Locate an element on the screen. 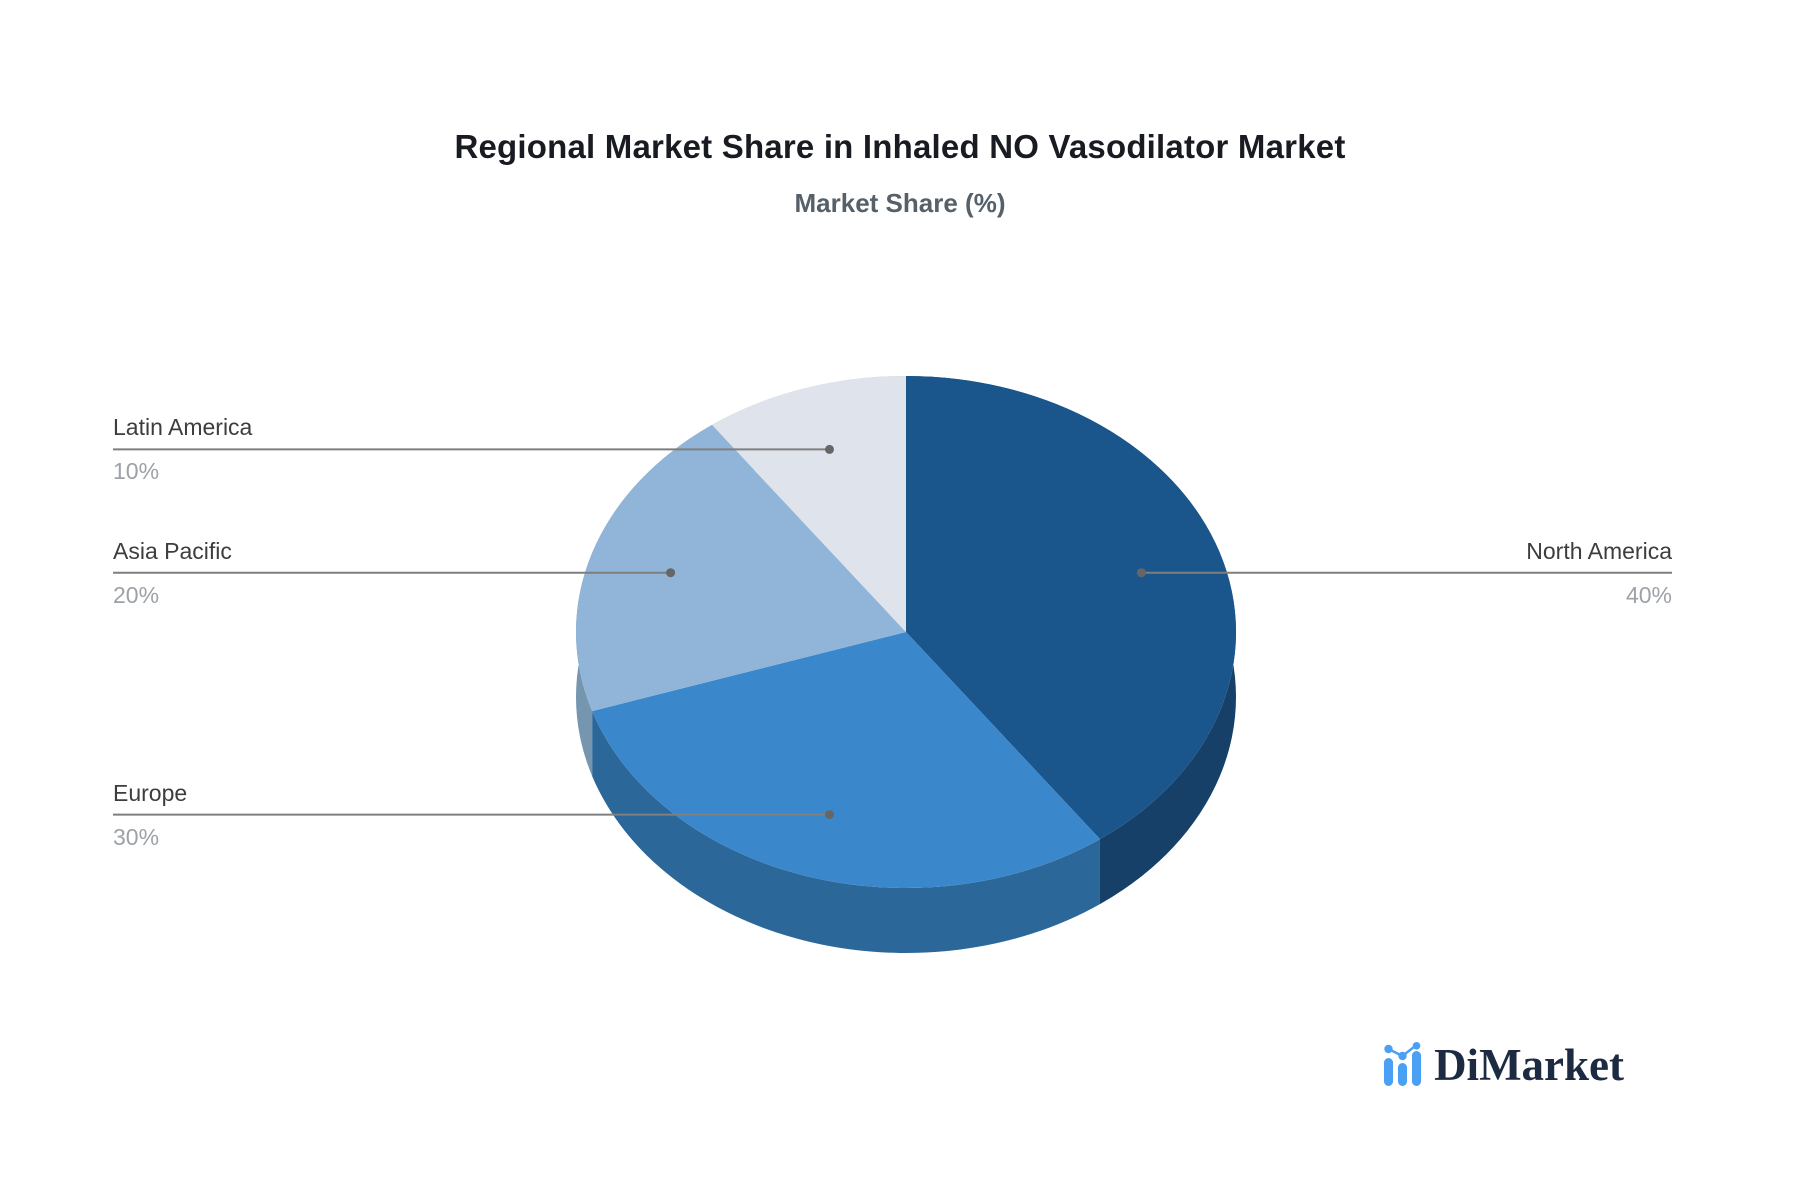 The image size is (1800, 1196). leader-dot-europe is located at coordinates (829, 815).